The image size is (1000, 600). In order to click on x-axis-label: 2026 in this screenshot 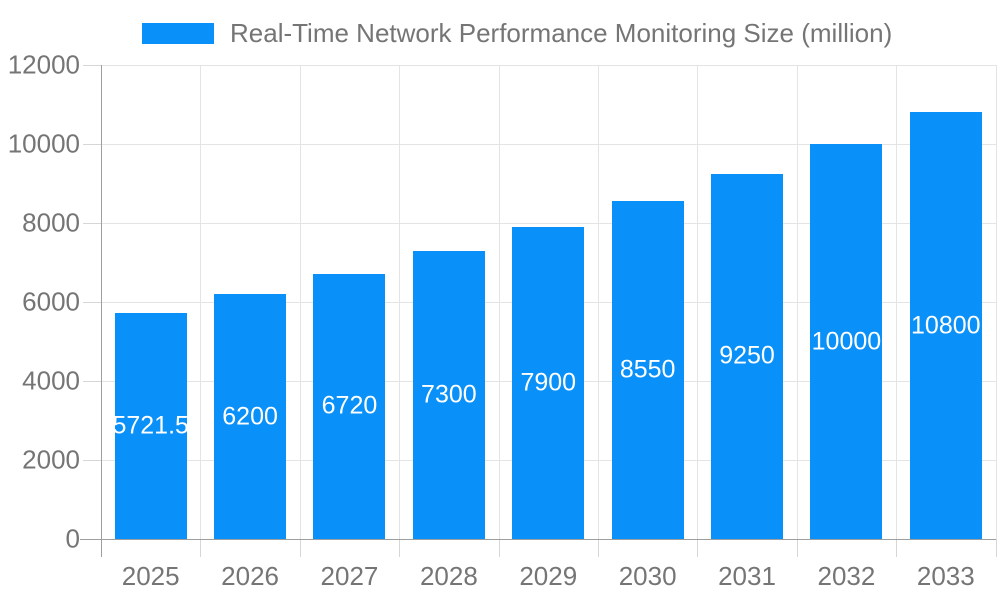, I will do `click(250, 576)`.